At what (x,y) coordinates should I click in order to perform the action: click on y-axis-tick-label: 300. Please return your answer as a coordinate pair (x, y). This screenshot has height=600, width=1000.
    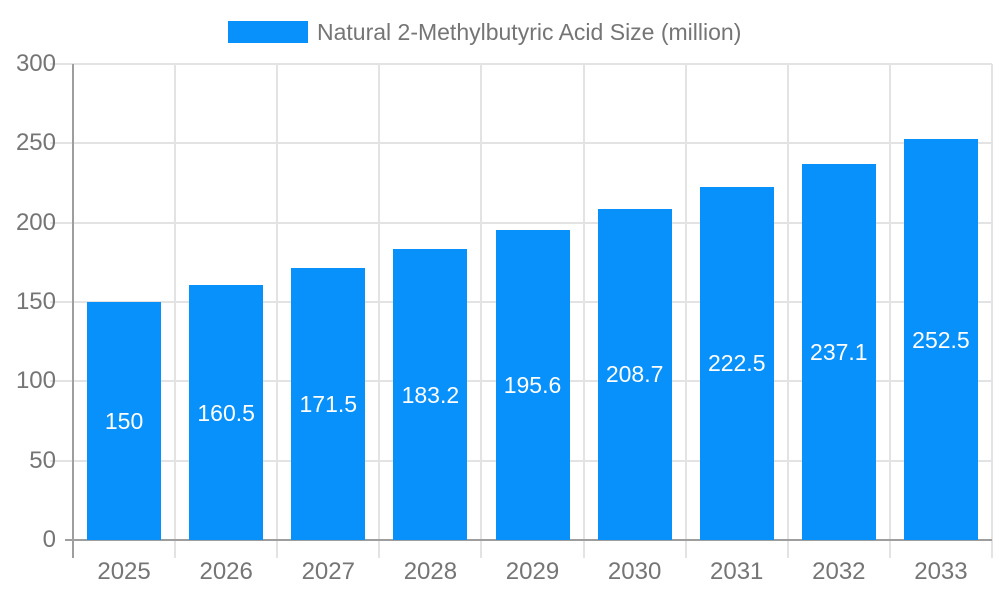
    Looking at the image, I should click on (35, 63).